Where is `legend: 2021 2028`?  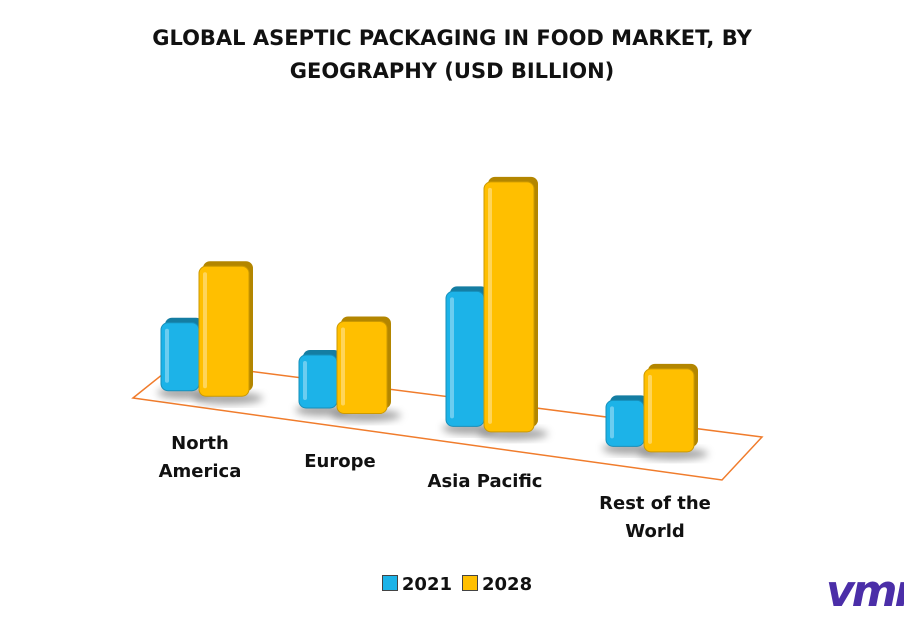 legend: 2021 2028 is located at coordinates (452, 584).